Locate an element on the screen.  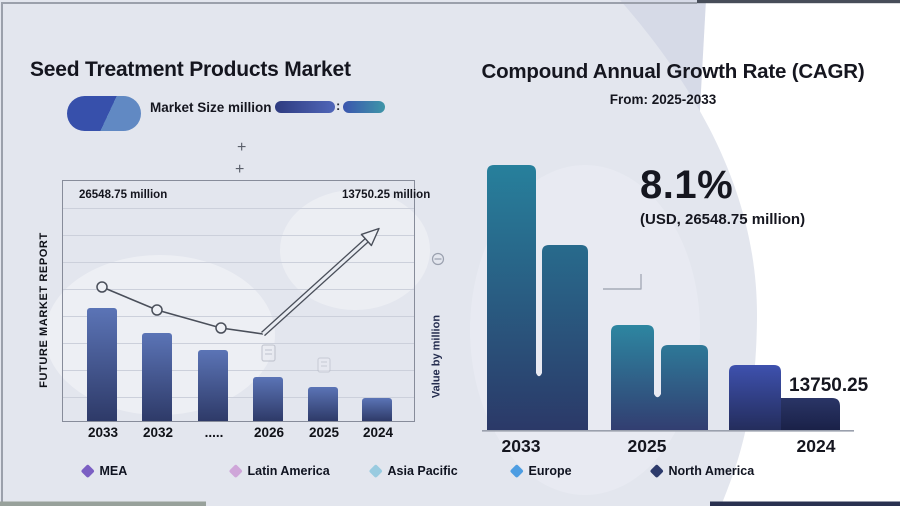
europe-diamond-icon is located at coordinates (517, 471).